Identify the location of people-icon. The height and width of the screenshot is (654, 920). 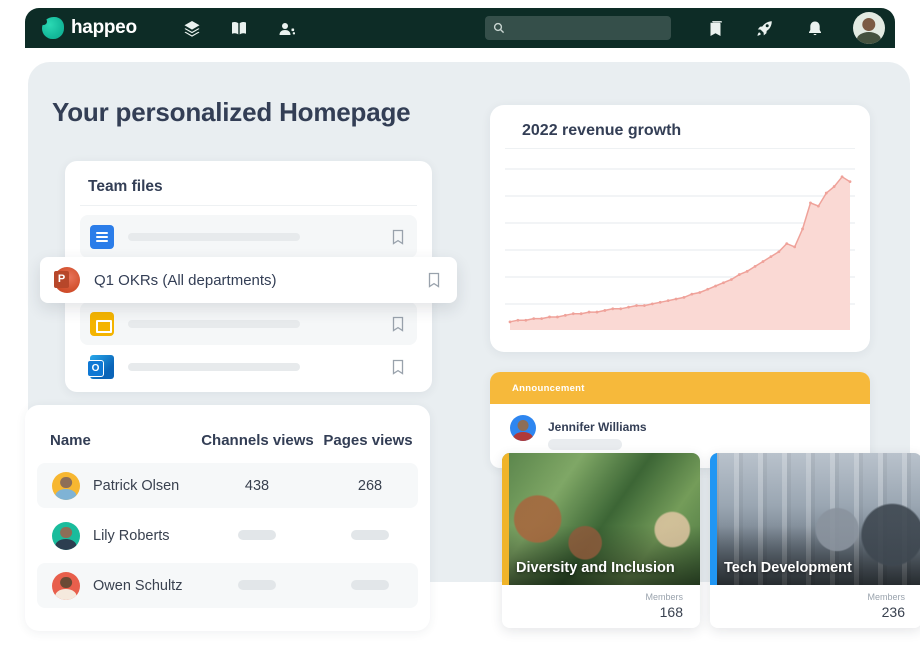
(287, 28).